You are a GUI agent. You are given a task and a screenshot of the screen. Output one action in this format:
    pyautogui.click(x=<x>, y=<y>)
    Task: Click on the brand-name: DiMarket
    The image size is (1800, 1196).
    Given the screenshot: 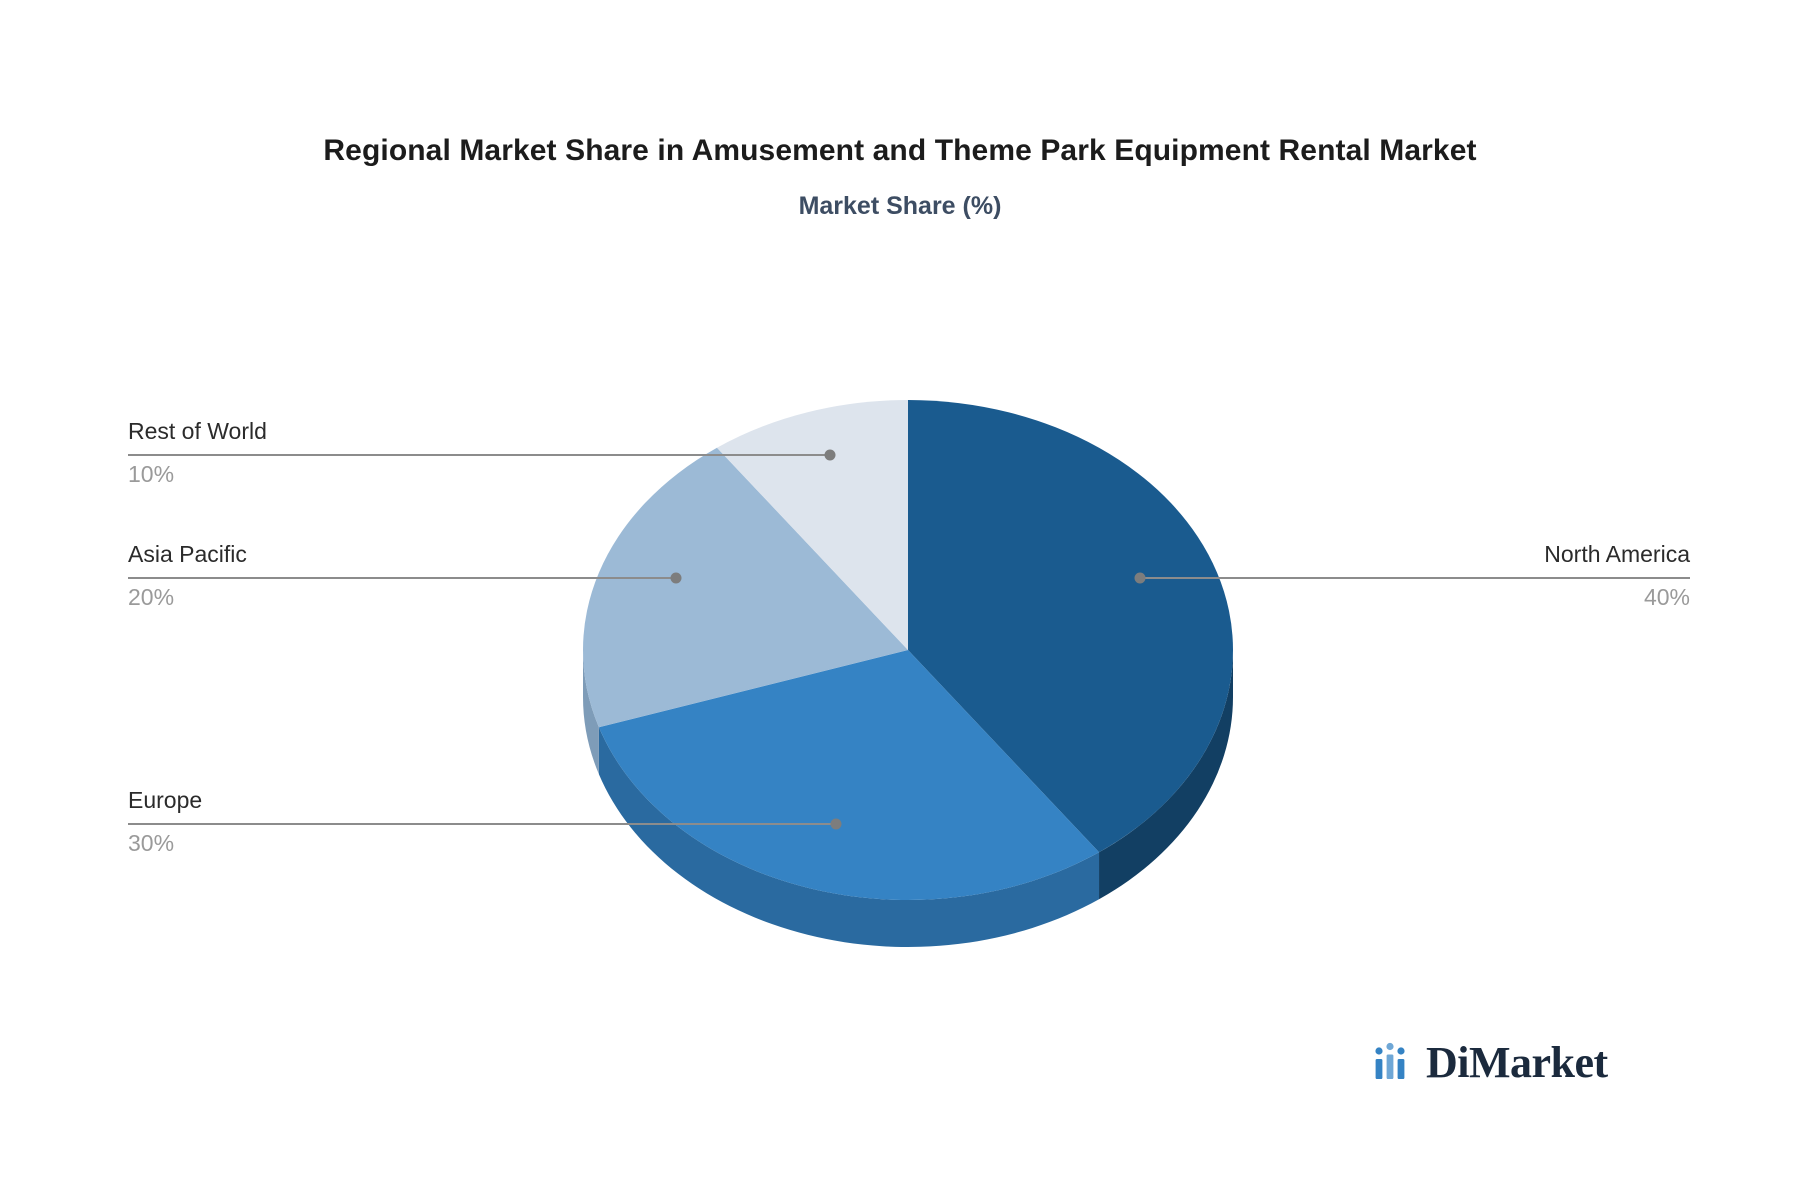 What is the action you would take?
    pyautogui.click(x=1517, y=1062)
    